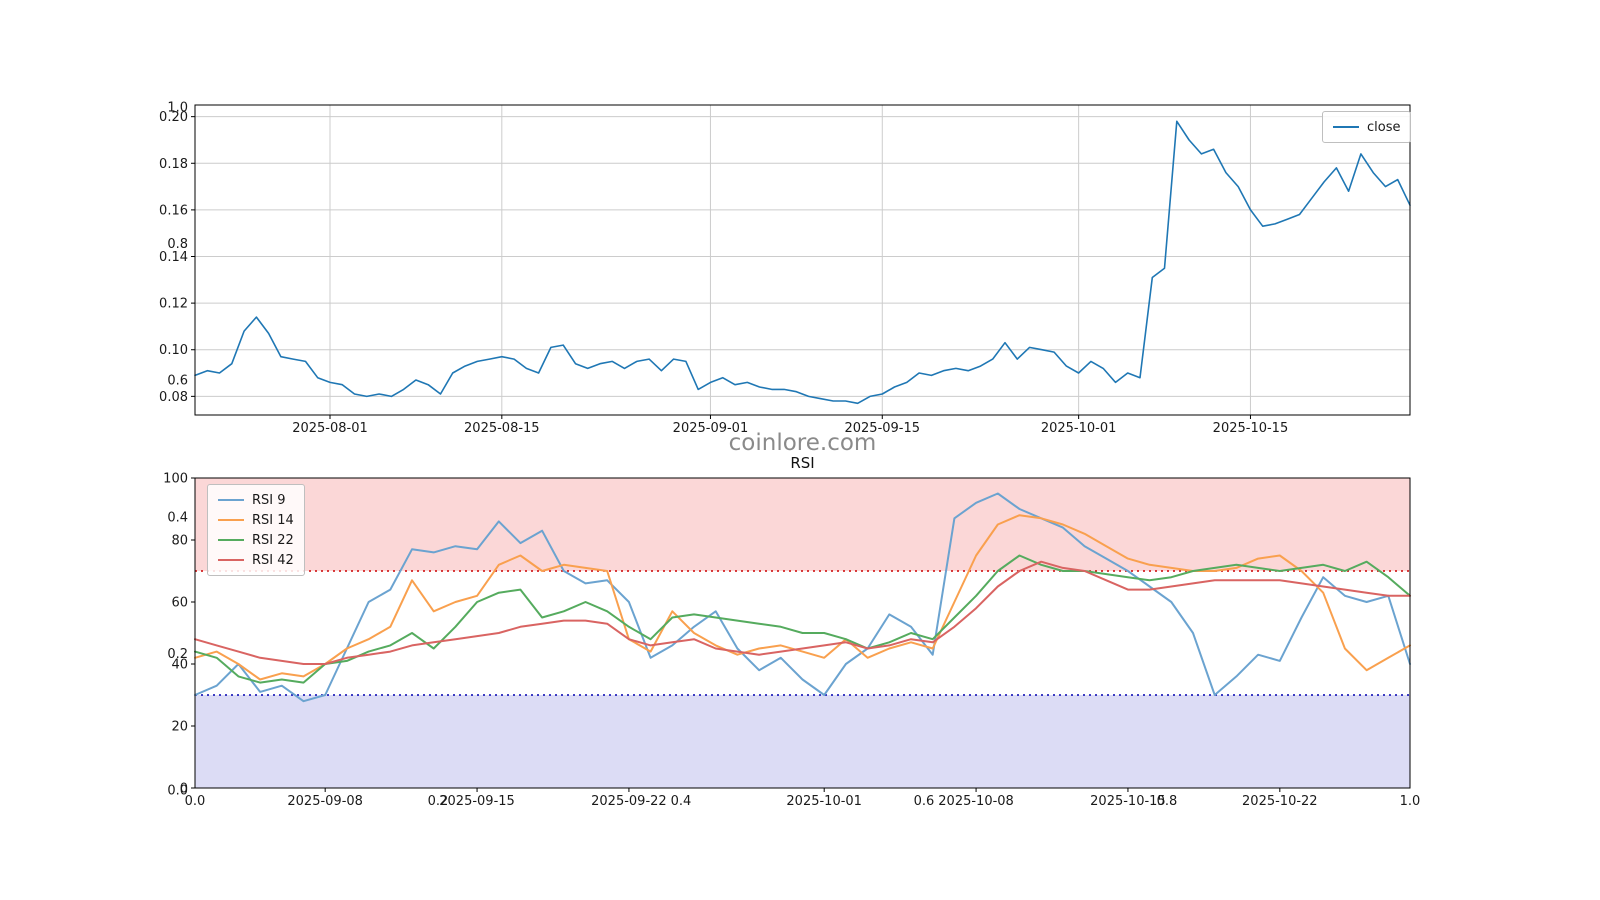 Image resolution: width=1600 pixels, height=900 pixels. Describe the element at coordinates (173, 257) in the screenshot. I see `y-tick-label: 0.14` at that location.